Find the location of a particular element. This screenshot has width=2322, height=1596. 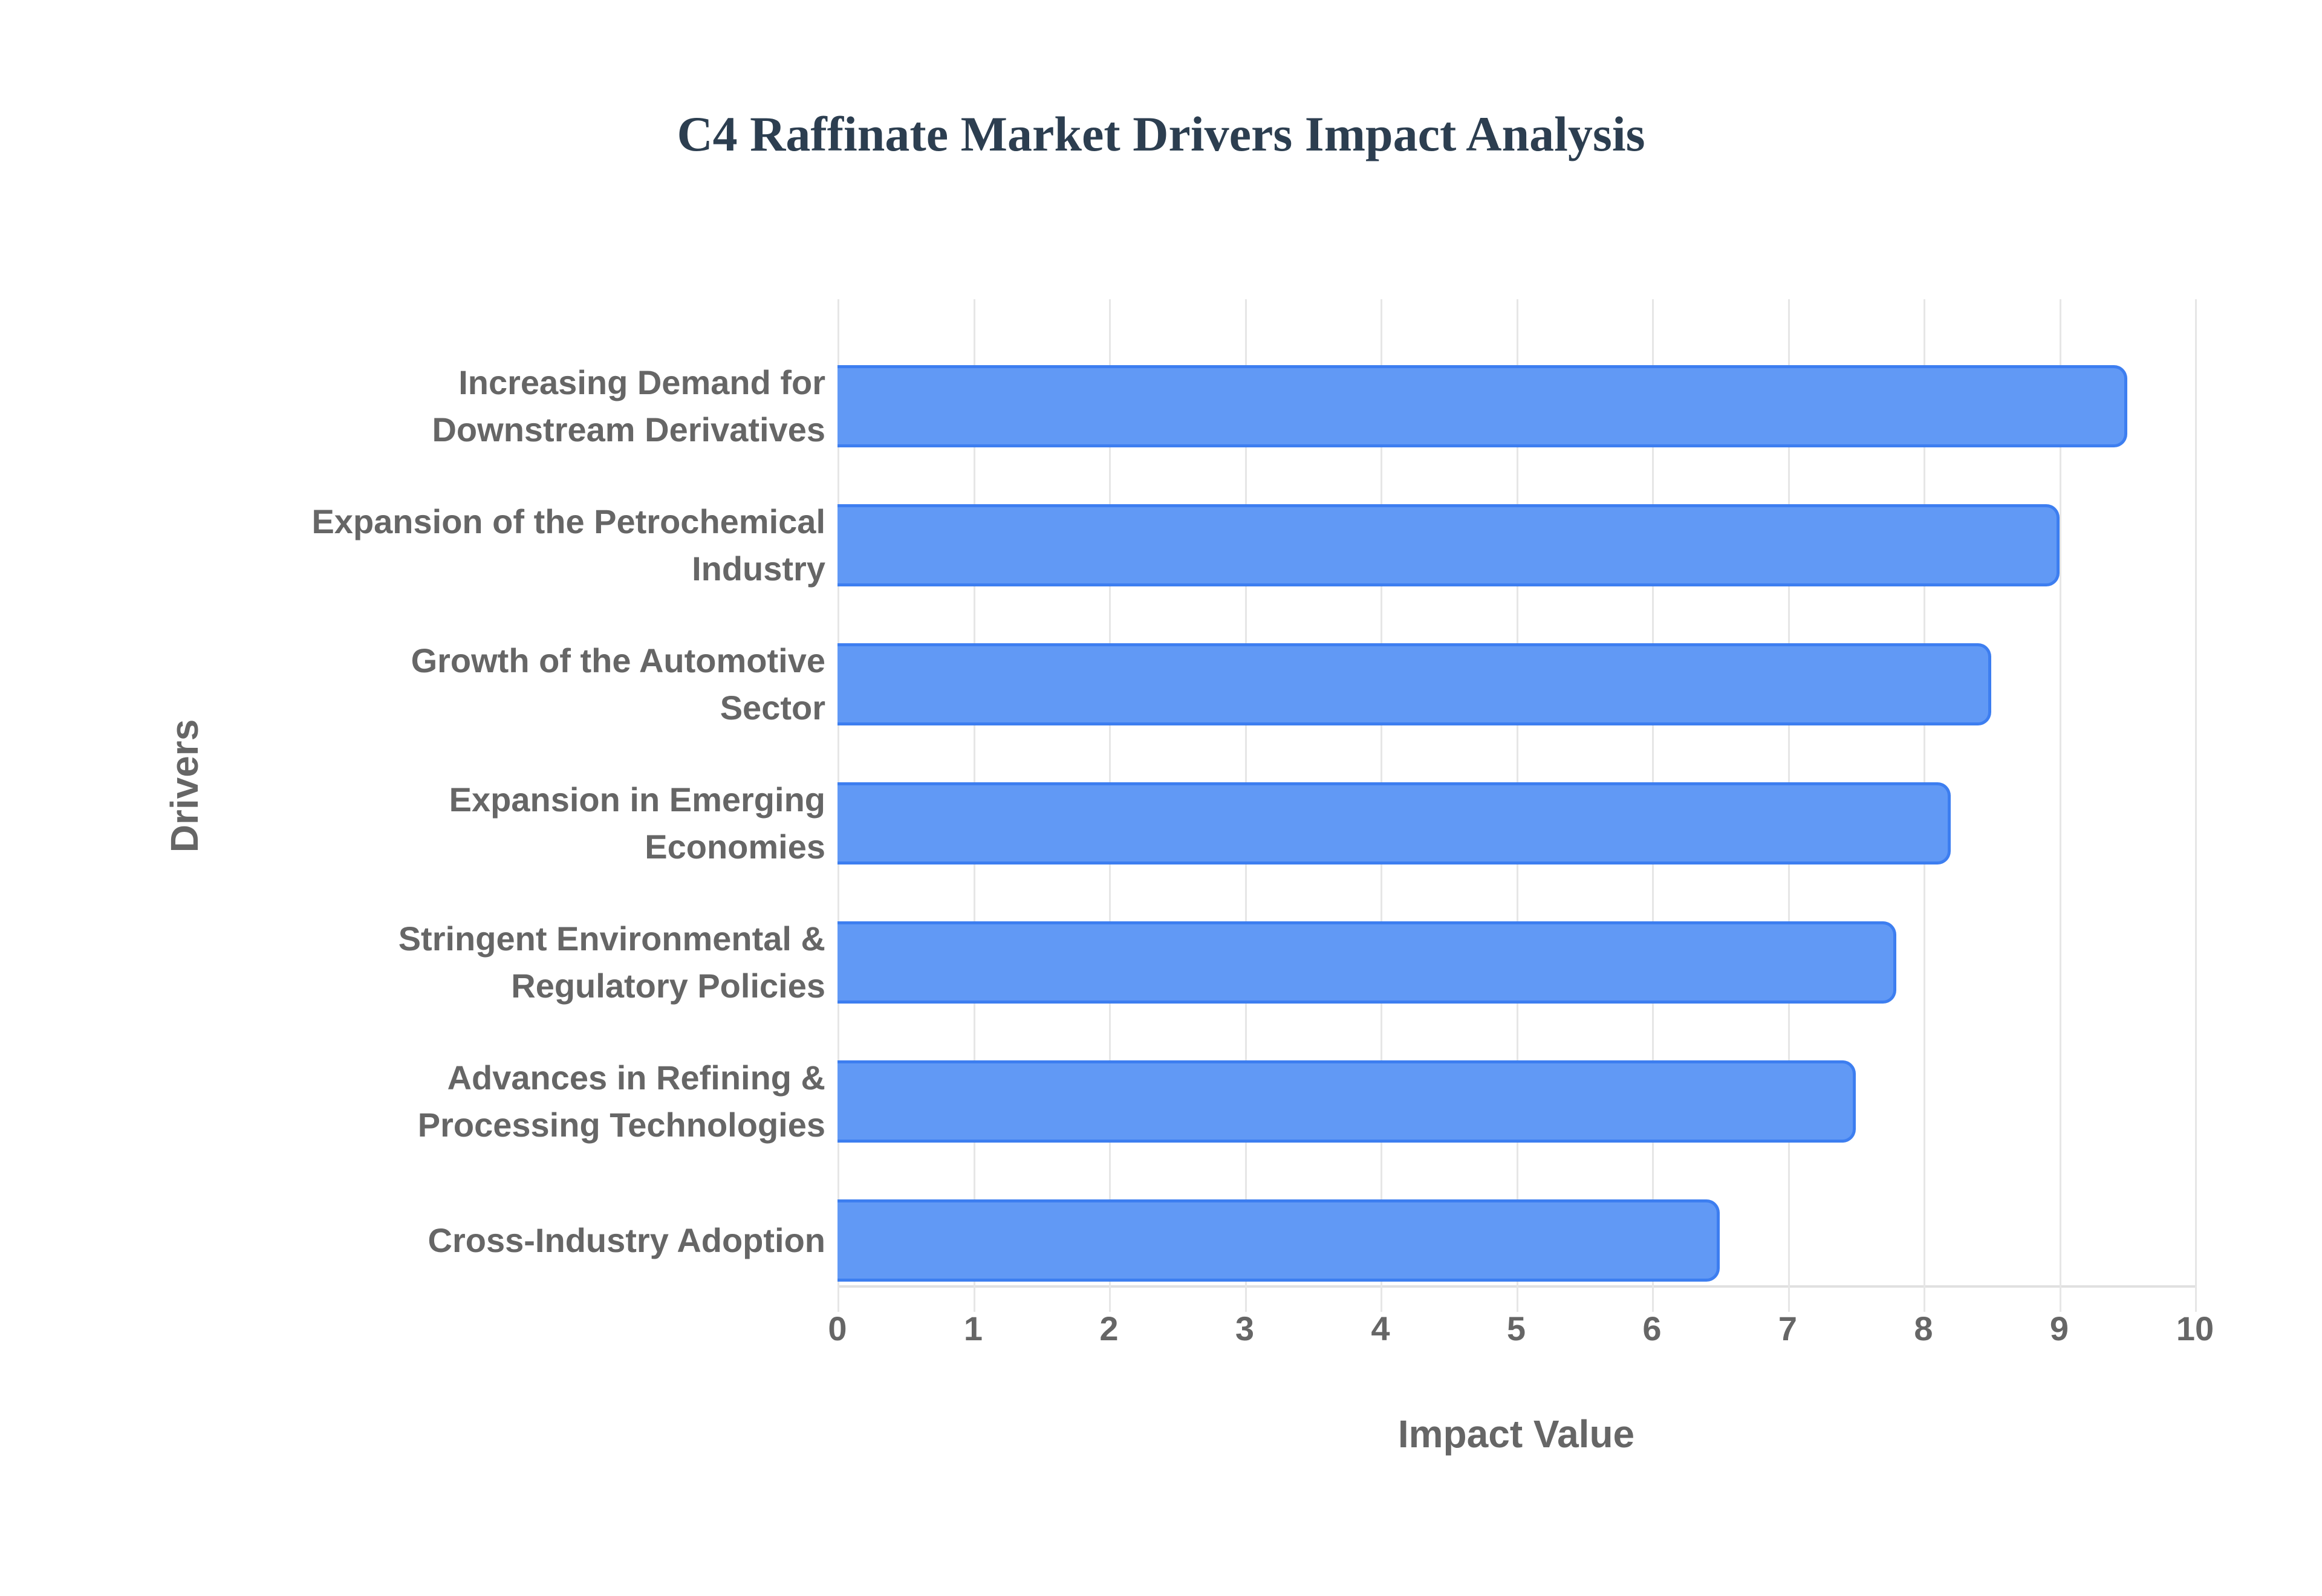

x-tick-label: 8 is located at coordinates (1923, 1328).